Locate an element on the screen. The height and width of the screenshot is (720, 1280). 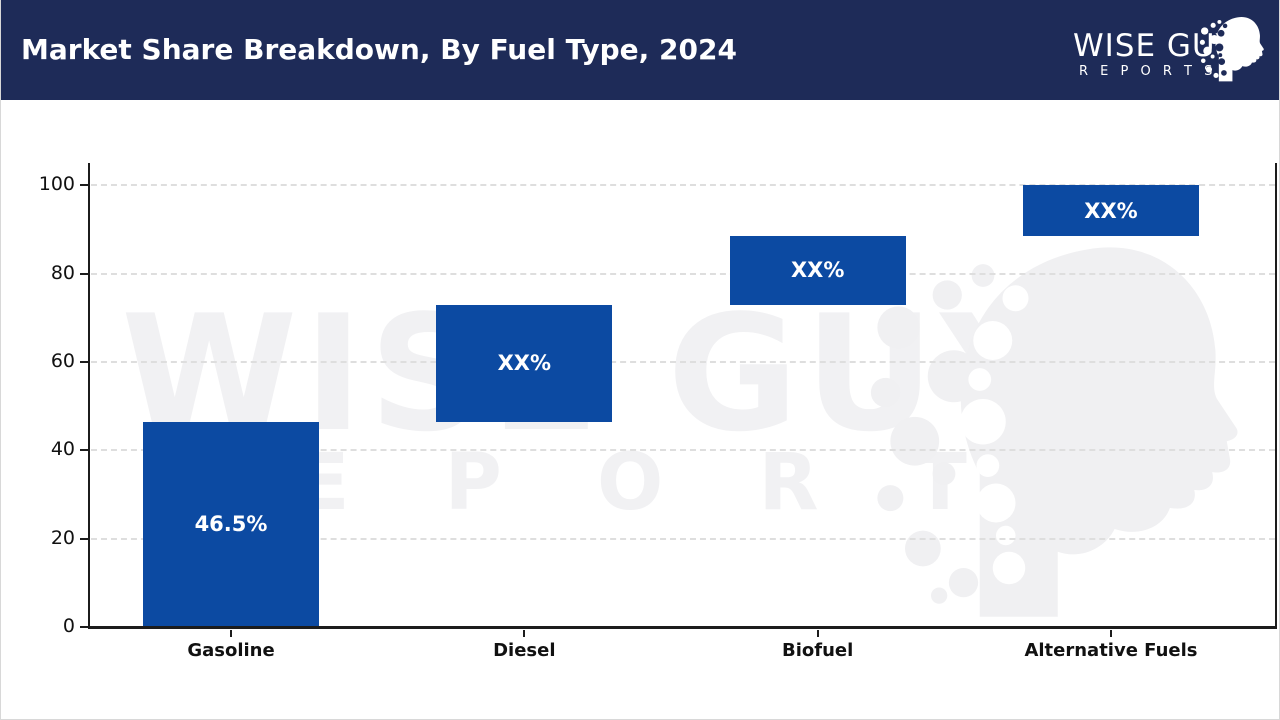
x-tick-label-gasoline: Gasoline is located at coordinates (231, 650).